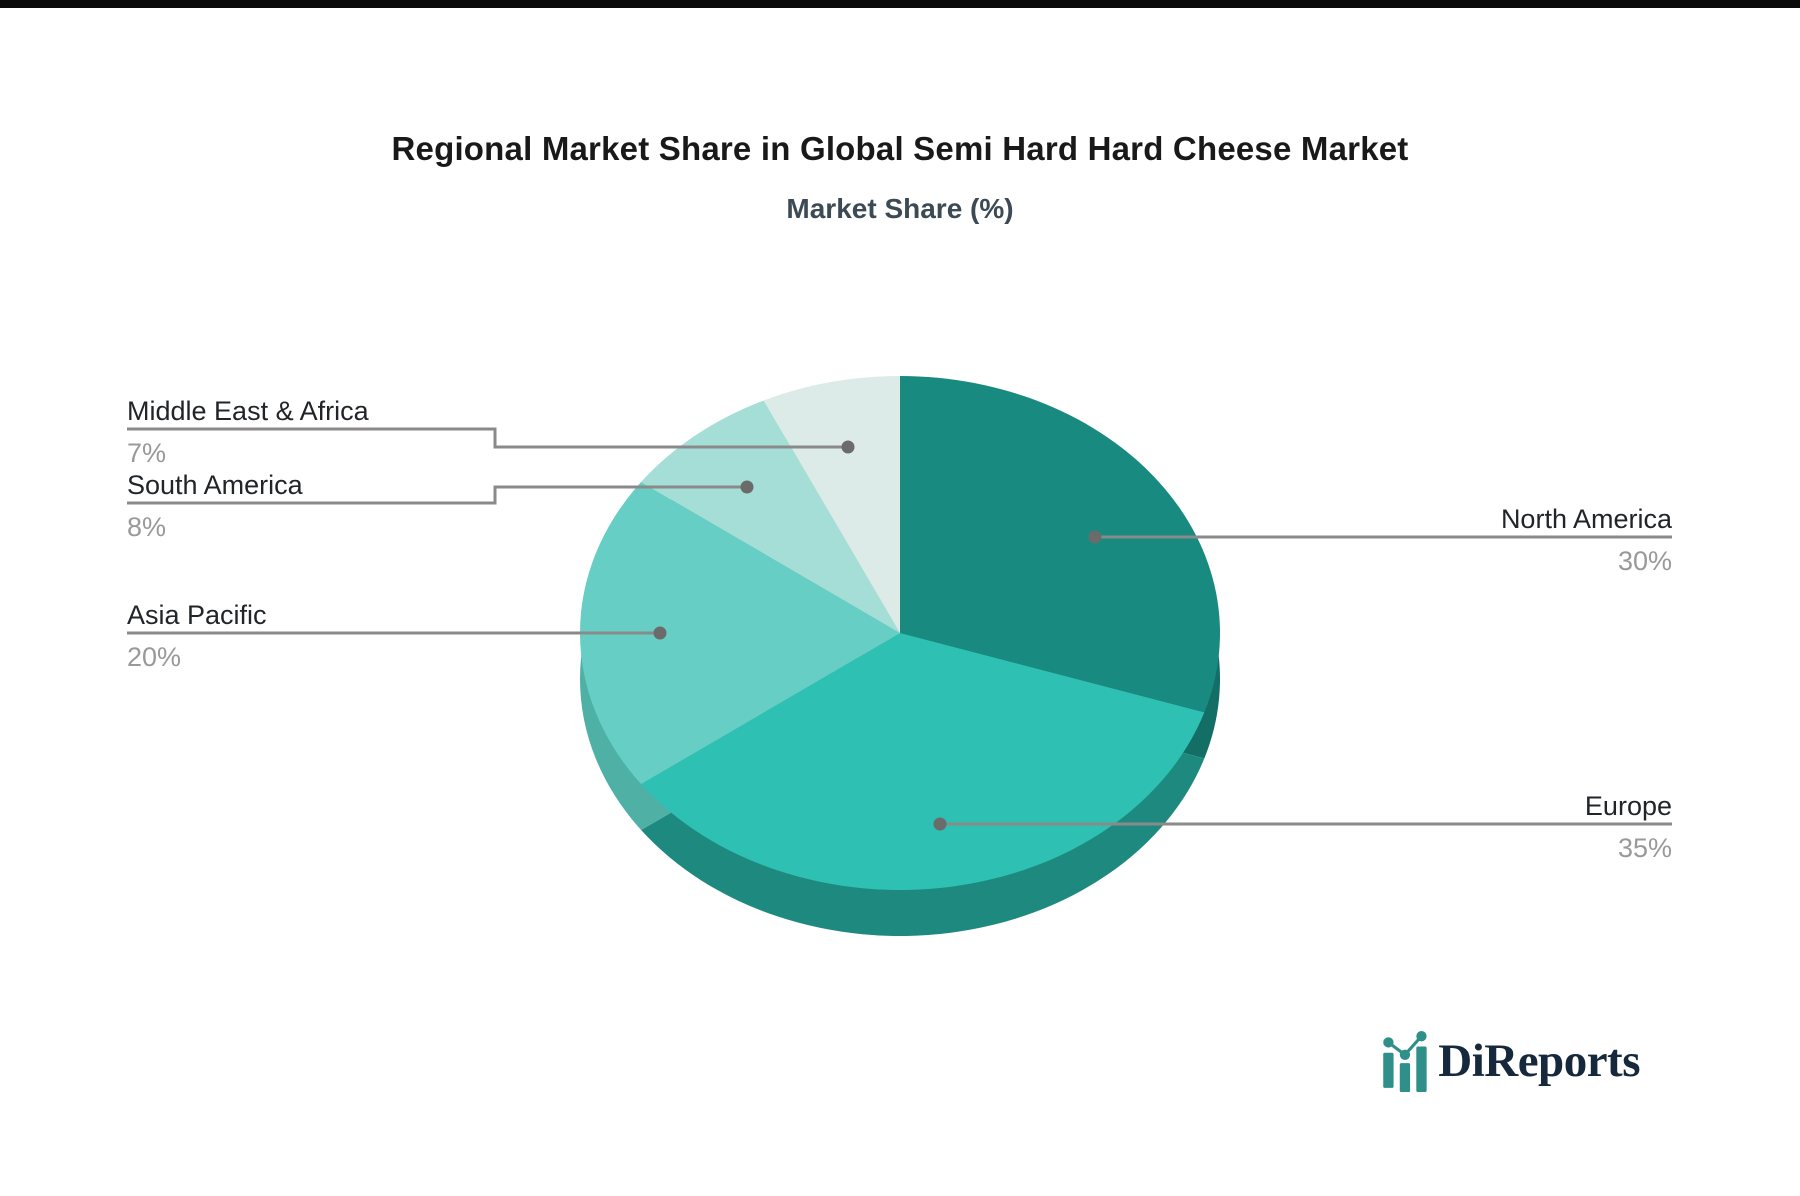  Describe the element at coordinates (154, 657) in the screenshot. I see `callout-value-asia-pacific: 20%` at that location.